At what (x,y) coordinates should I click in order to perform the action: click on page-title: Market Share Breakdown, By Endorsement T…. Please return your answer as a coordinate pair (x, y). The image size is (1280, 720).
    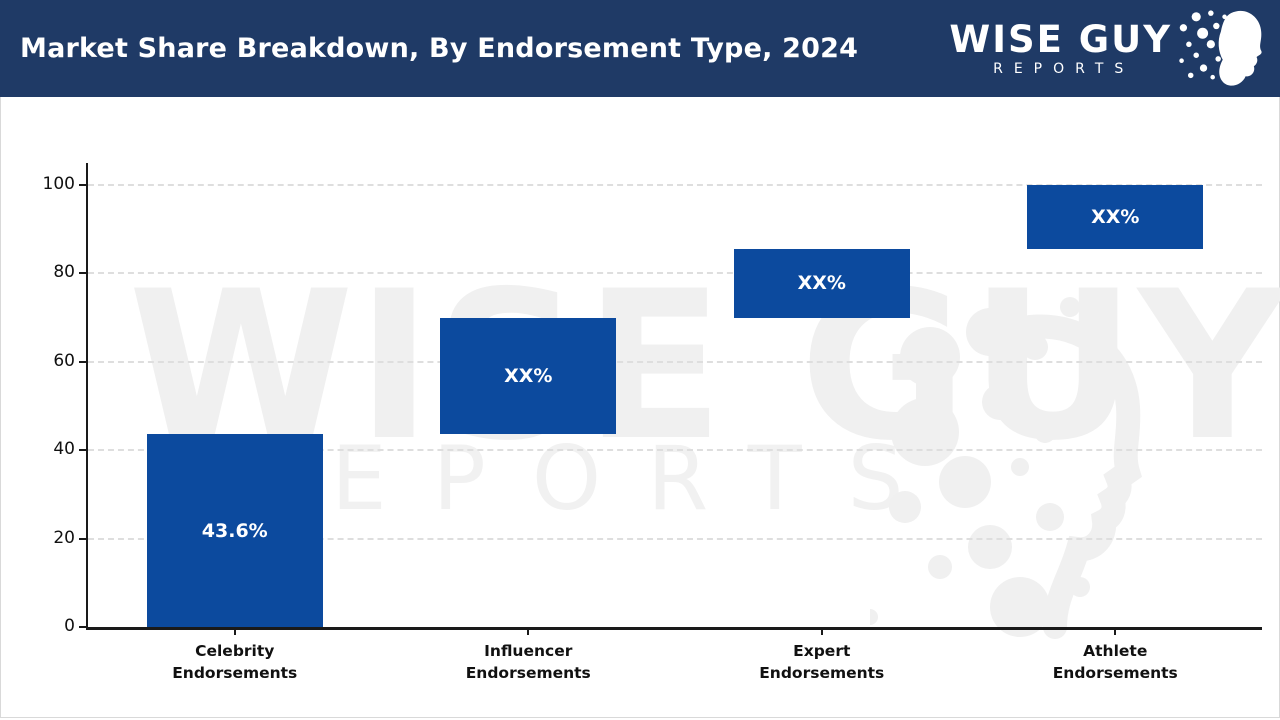
    Looking at the image, I should click on (439, 48).